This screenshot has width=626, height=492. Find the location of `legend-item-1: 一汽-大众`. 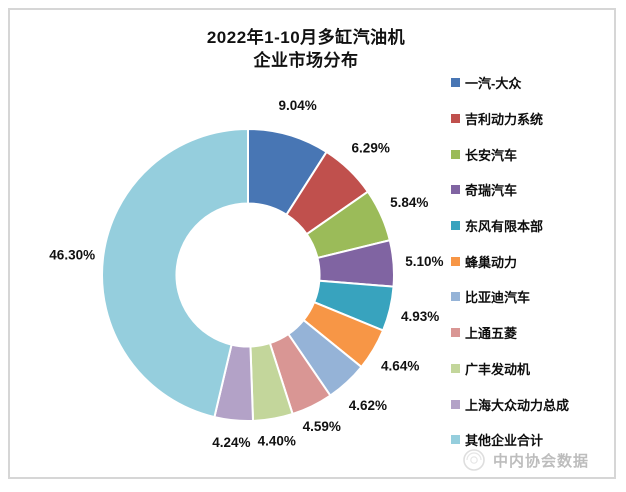

legend-item-1: 一汽-大众 is located at coordinates (535, 83).